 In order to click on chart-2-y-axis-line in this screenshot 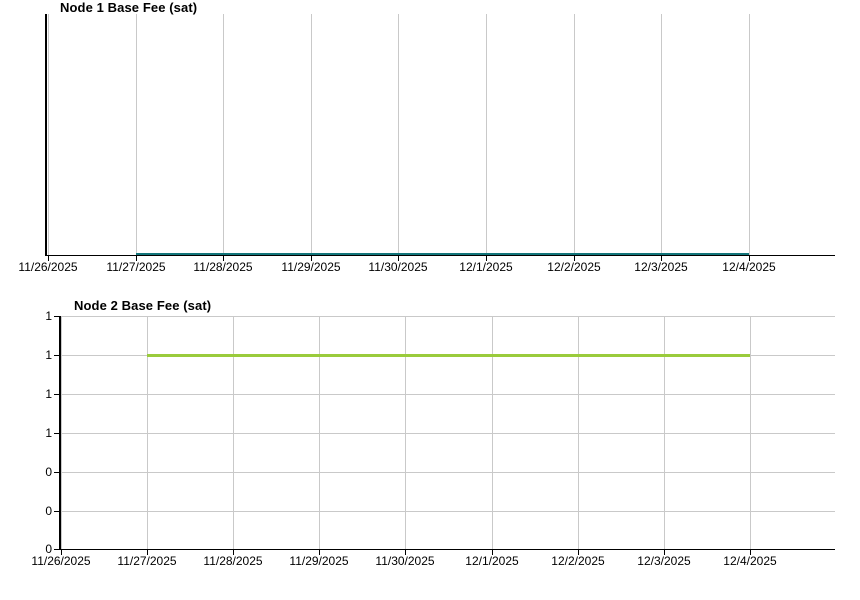, I will do `click(60, 433)`.